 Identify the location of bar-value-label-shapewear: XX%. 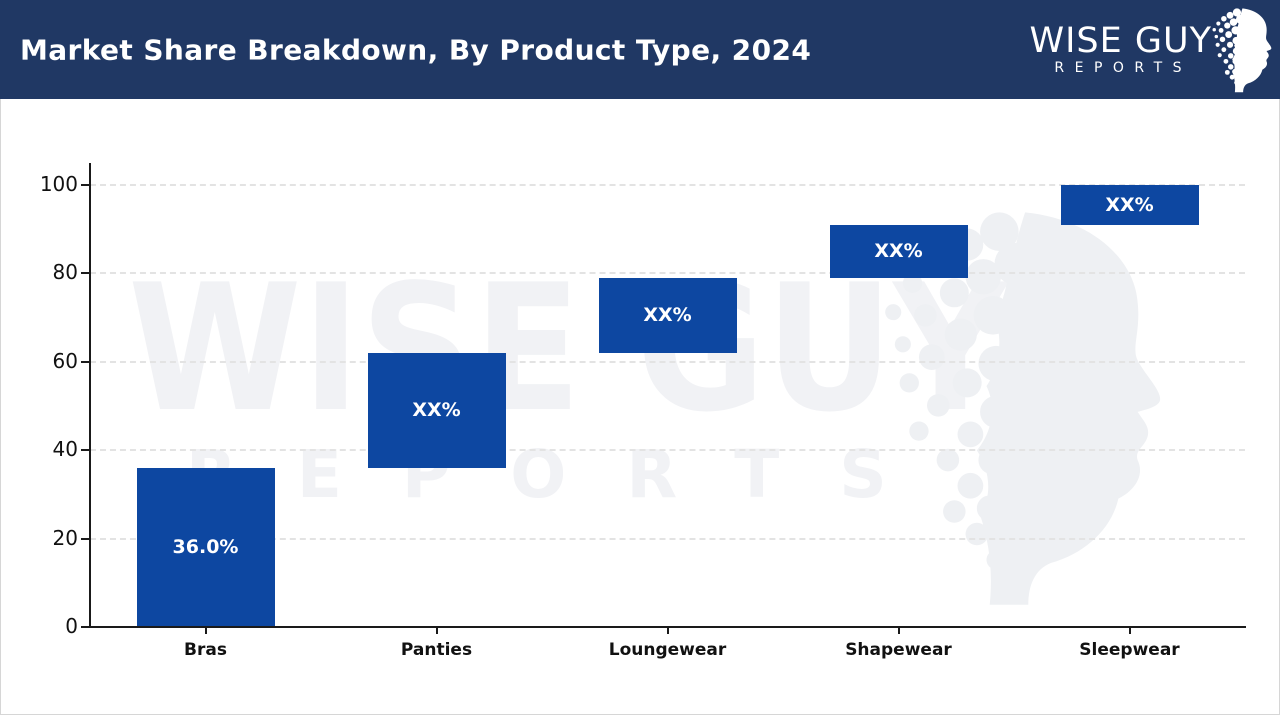
(898, 251).